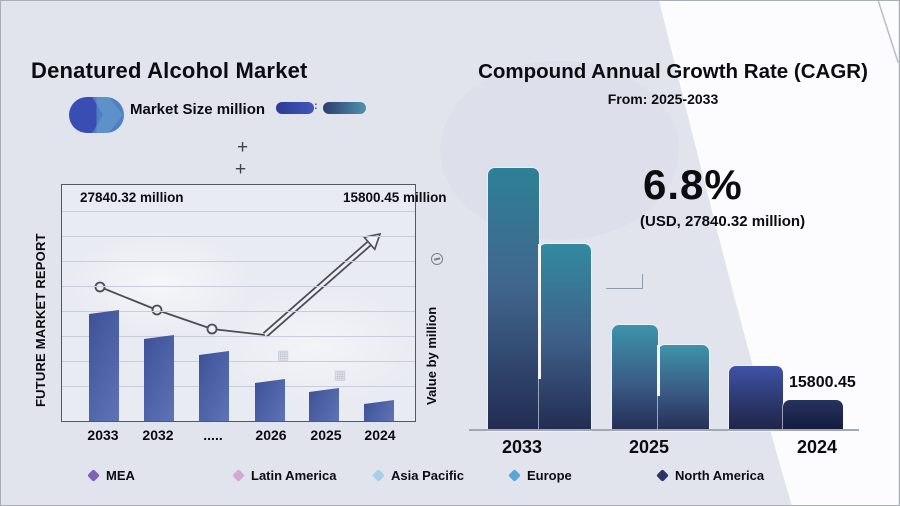 The height and width of the screenshot is (506, 900). I want to click on cagr-x-axis-tick-label: 2033, so click(522, 447).